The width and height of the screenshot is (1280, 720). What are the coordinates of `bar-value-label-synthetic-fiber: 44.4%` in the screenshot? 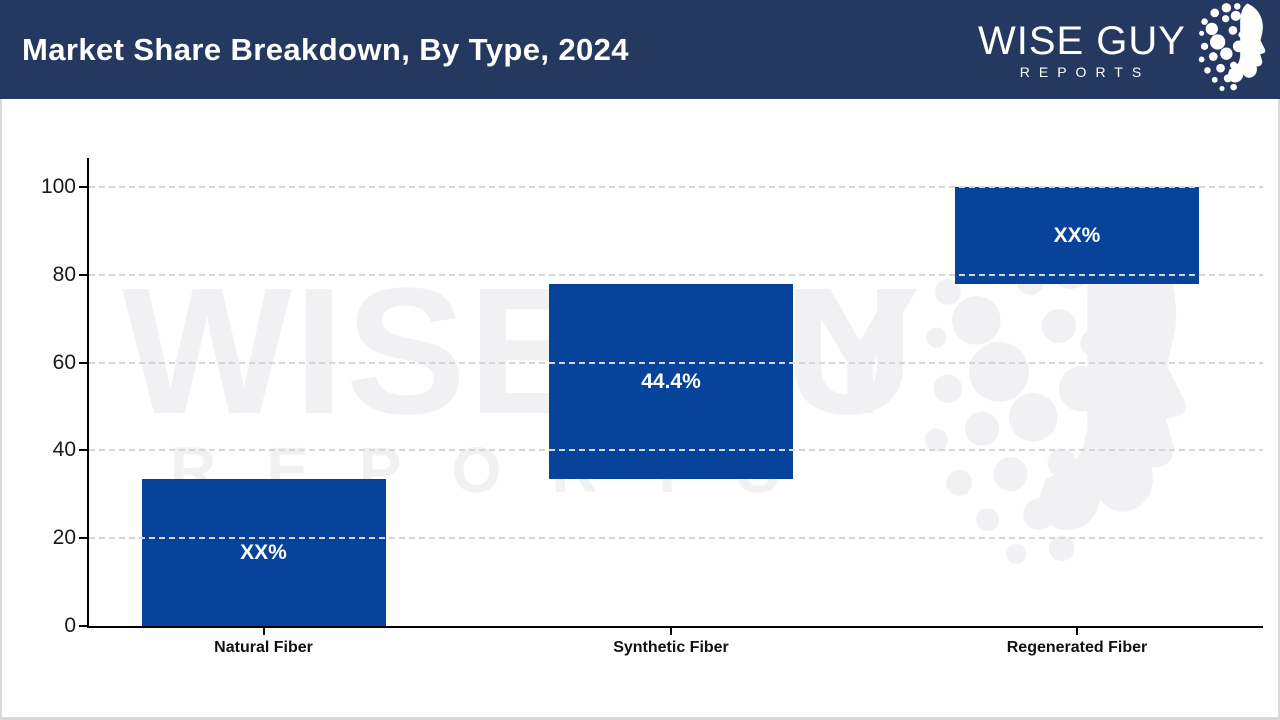 It's located at (671, 381).